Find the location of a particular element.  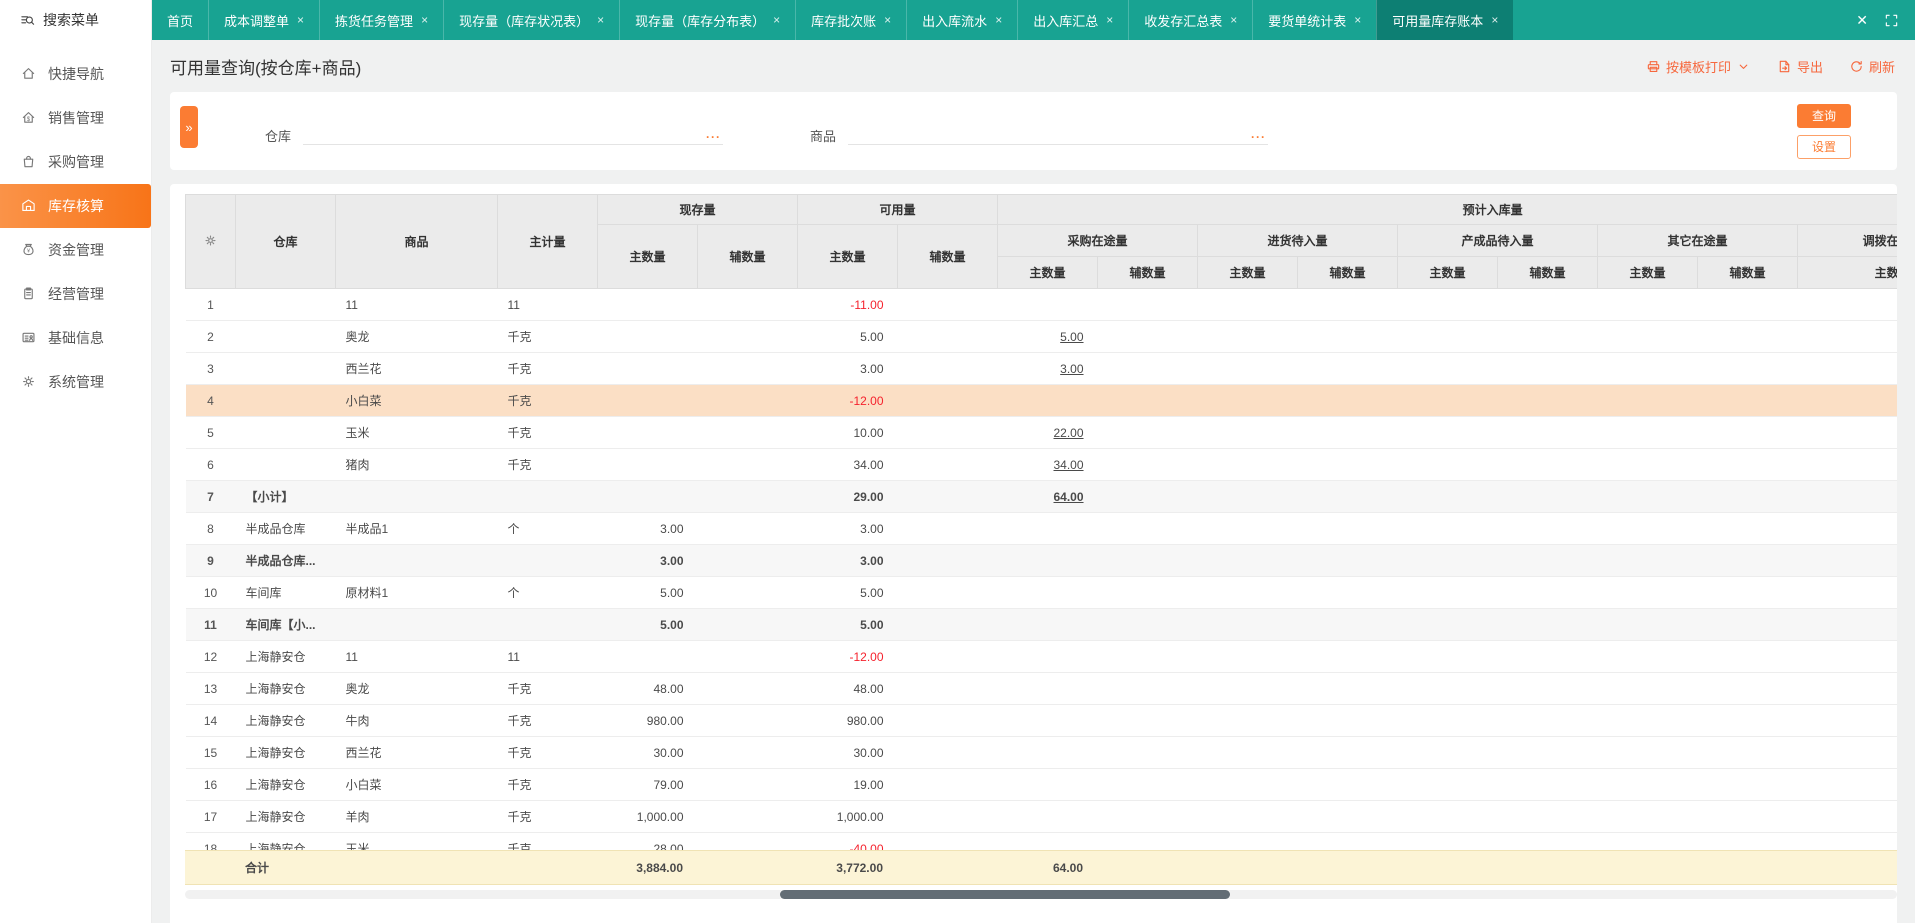

table-row: 9 半成品仓库... 3.00 3.00 is located at coordinates (1041, 560).